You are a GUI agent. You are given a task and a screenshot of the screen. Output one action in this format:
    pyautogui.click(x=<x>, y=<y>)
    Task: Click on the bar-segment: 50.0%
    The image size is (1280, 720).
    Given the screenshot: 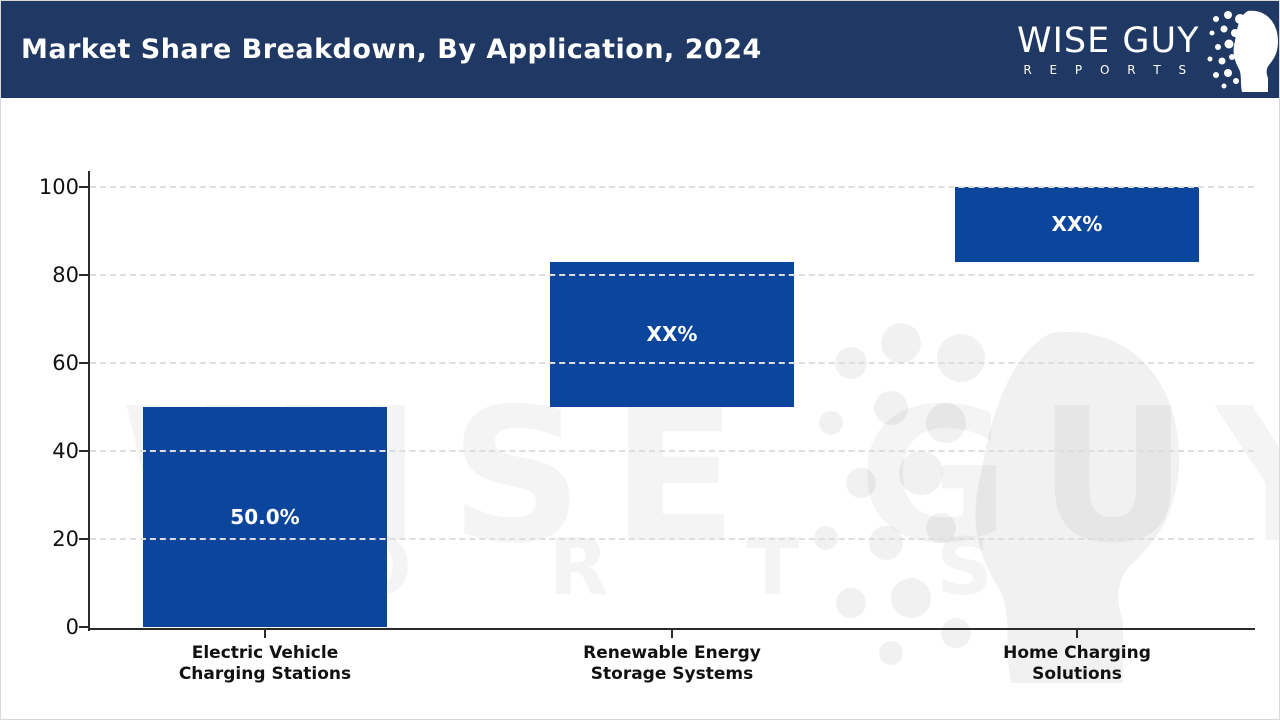 What is the action you would take?
    pyautogui.click(x=265, y=517)
    